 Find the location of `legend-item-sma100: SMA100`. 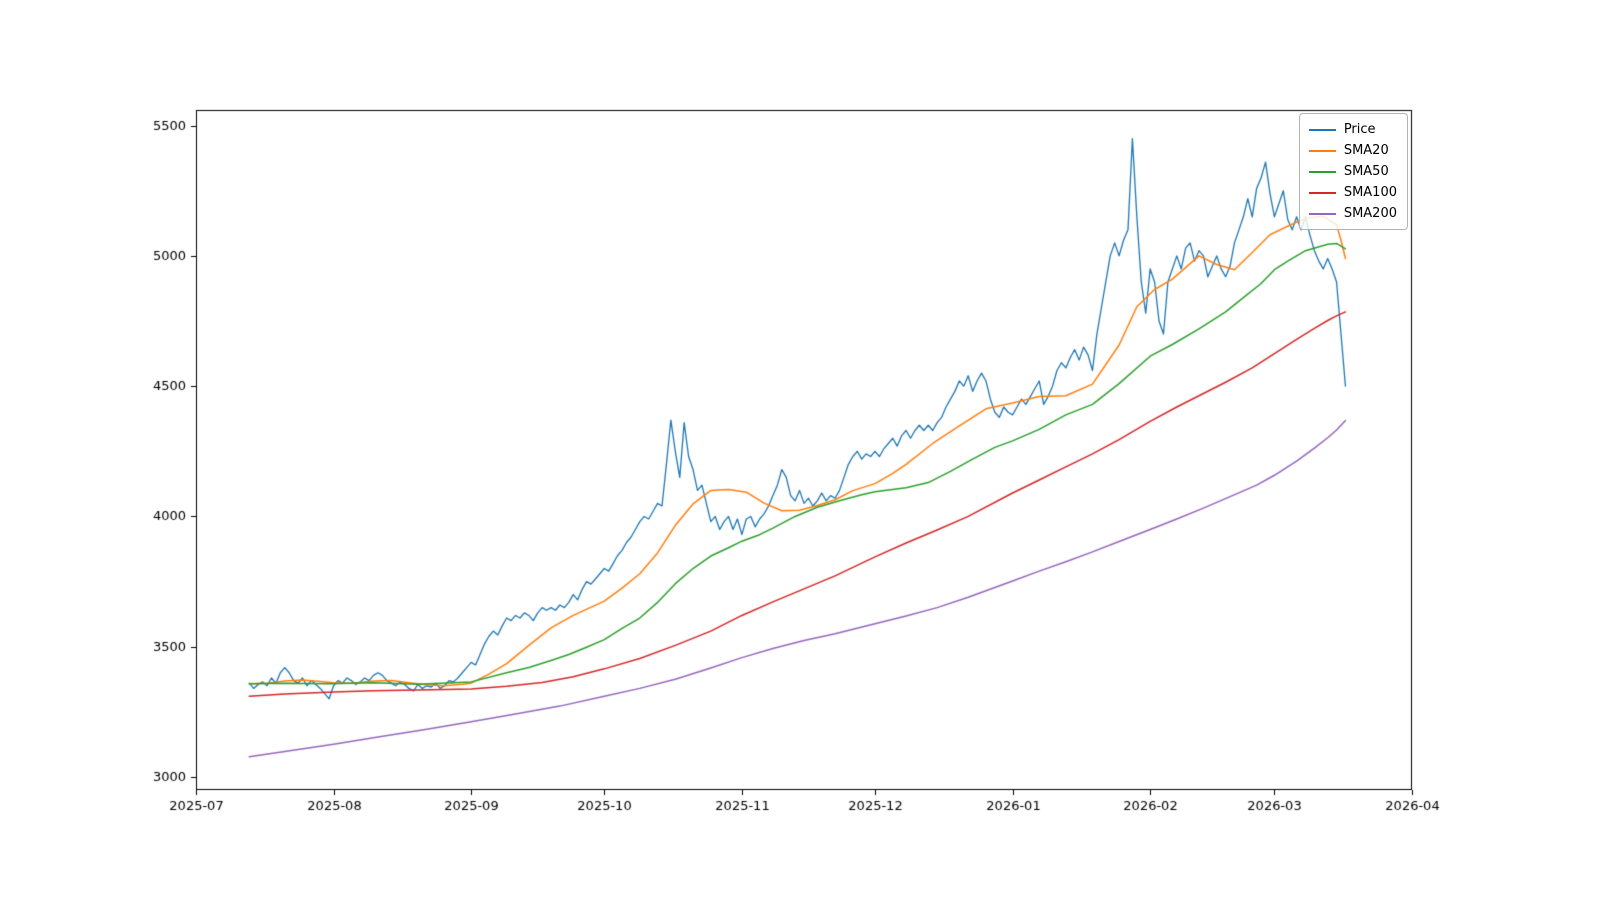

legend-item-sma100: SMA100 is located at coordinates (1352, 192).